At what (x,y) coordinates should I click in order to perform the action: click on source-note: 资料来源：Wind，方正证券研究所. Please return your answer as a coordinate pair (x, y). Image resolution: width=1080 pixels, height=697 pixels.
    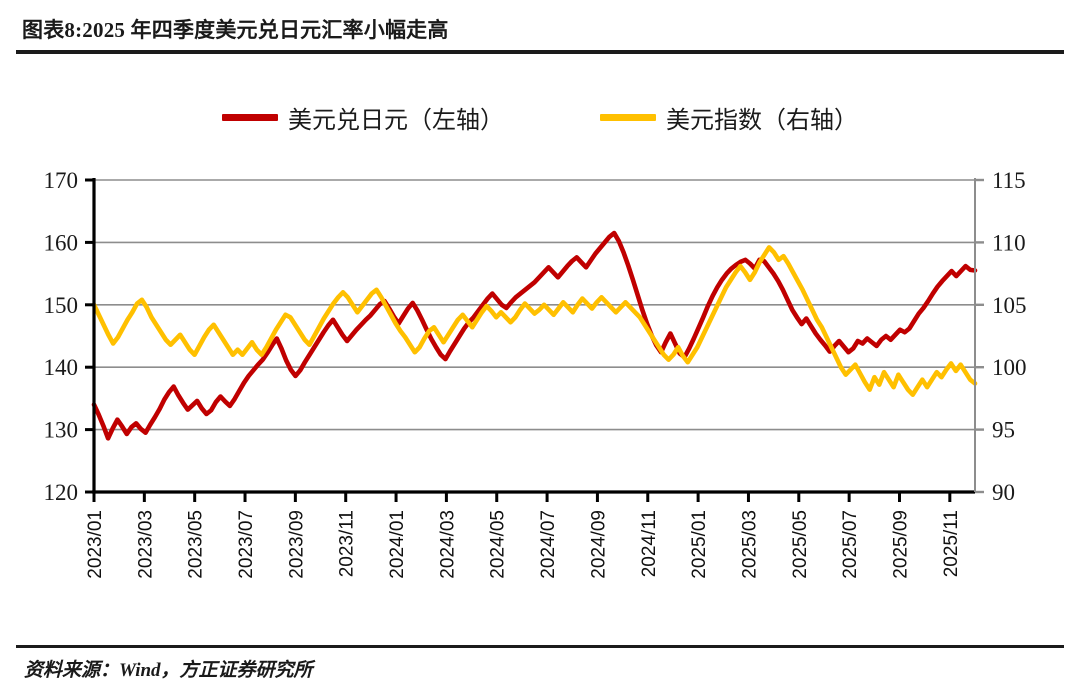
    Looking at the image, I should click on (168, 670).